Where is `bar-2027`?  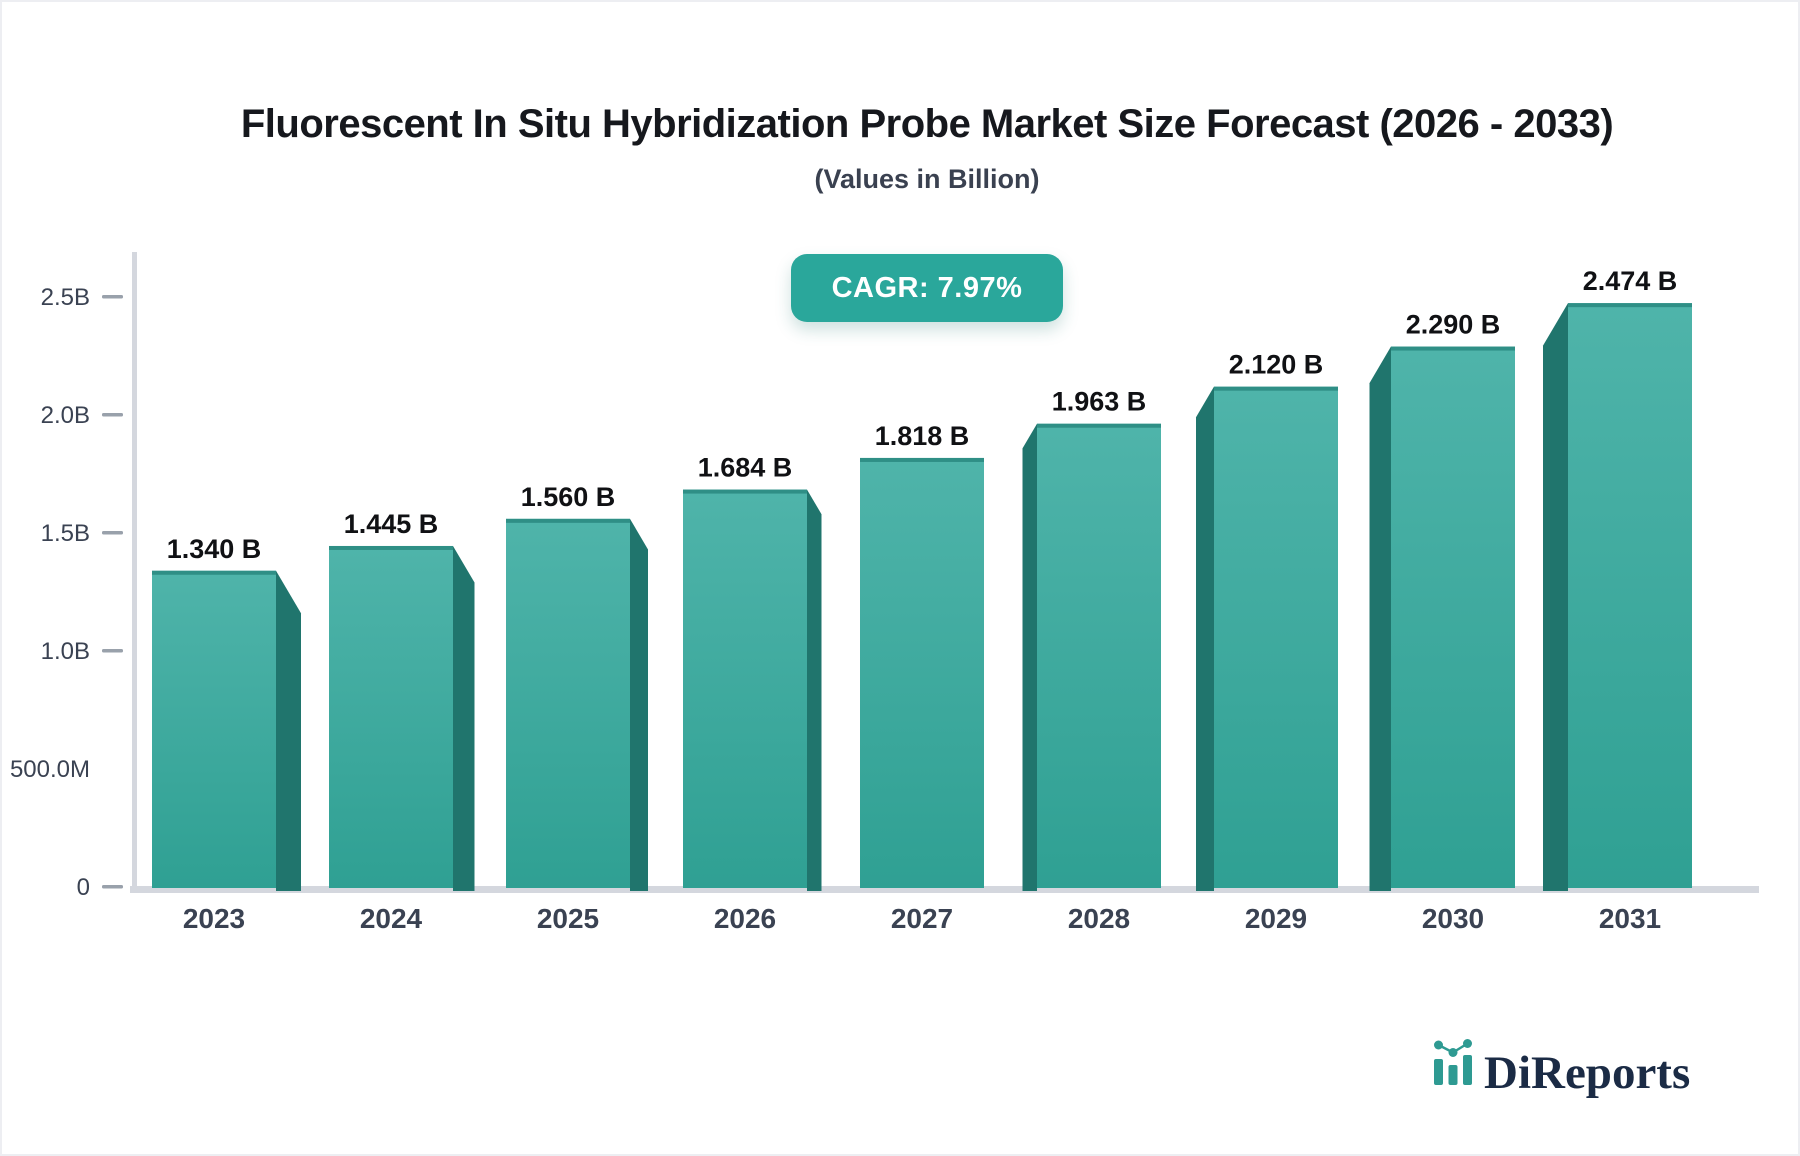 bar-2027 is located at coordinates (922, 672).